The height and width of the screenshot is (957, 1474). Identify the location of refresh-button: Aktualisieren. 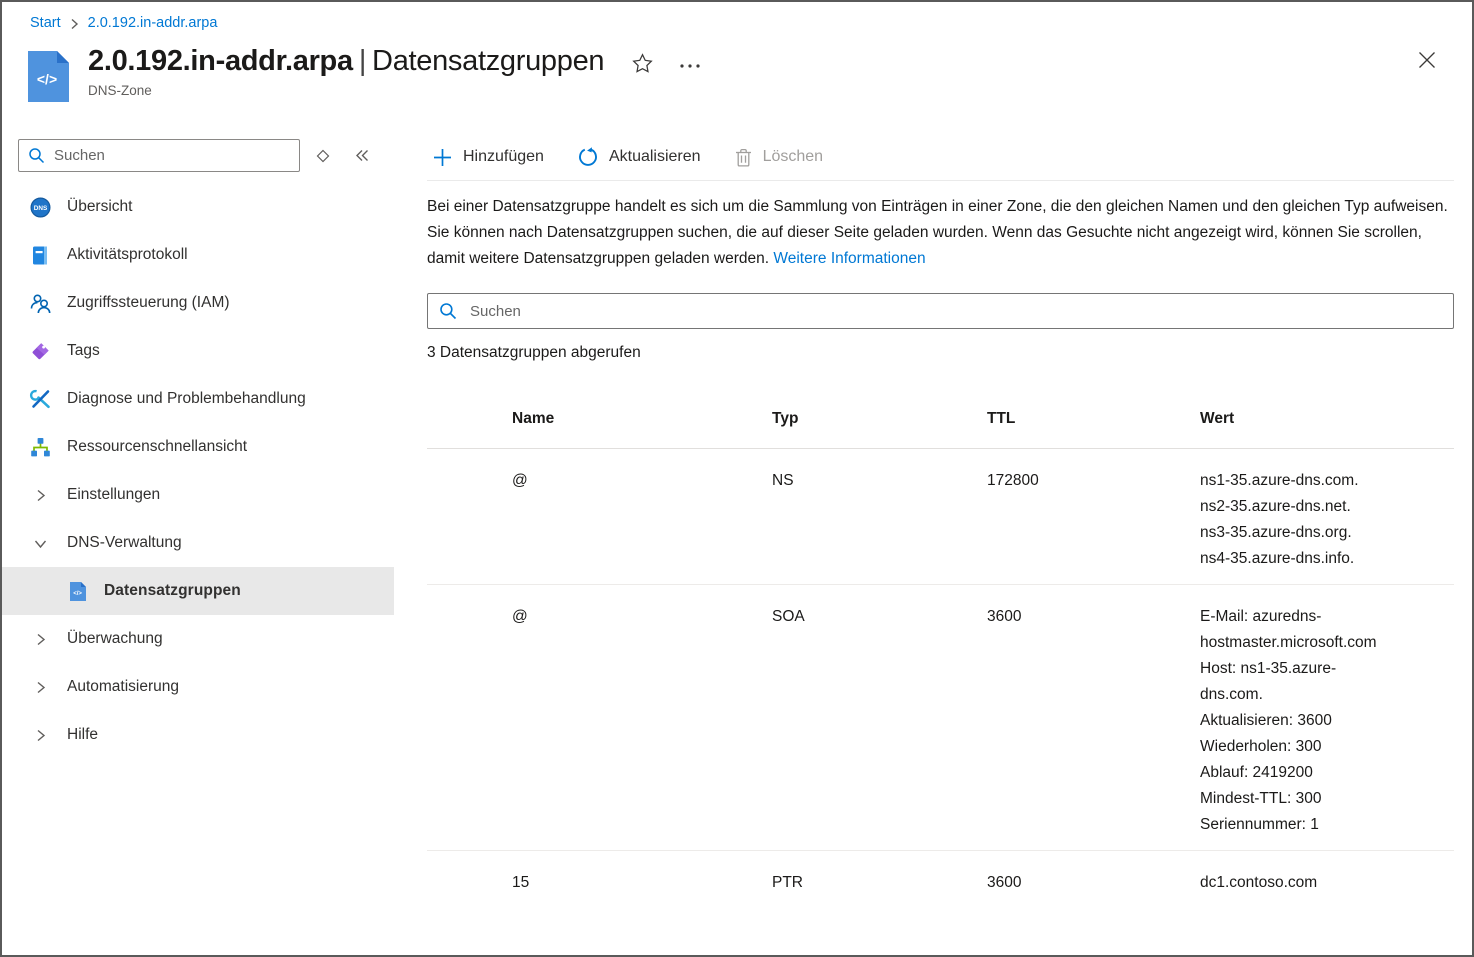
(639, 157).